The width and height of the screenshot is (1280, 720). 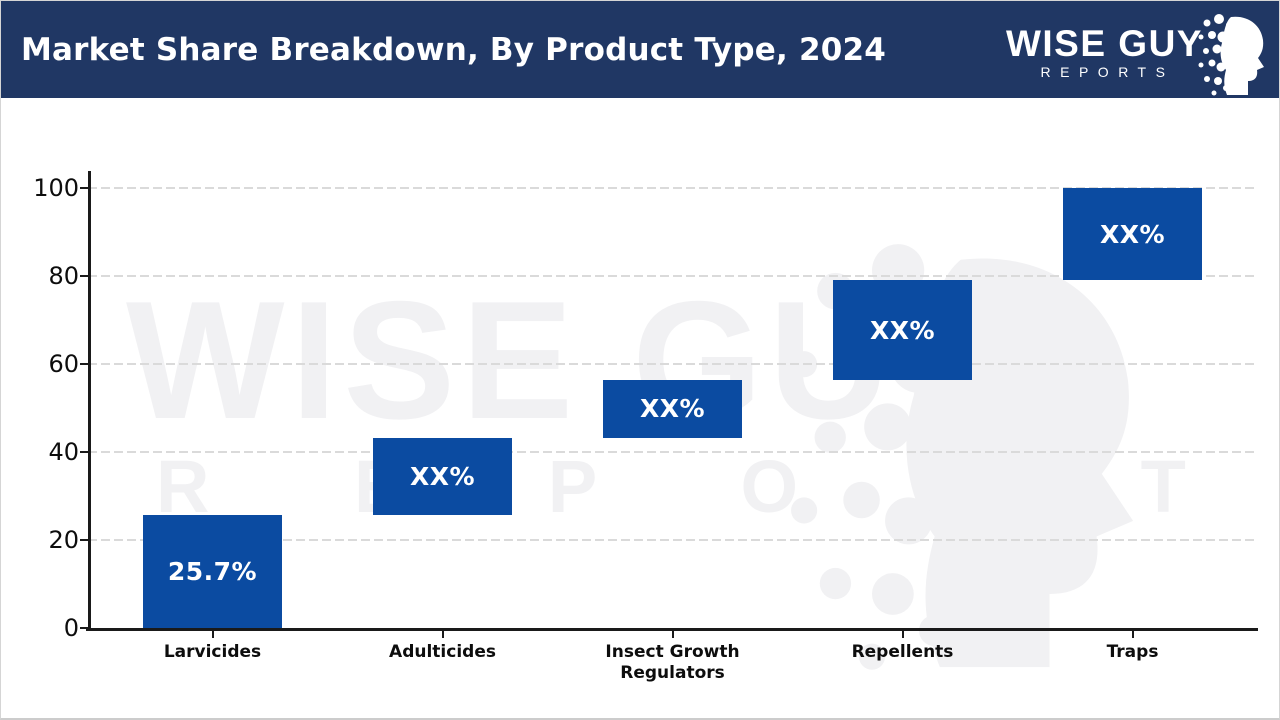 What do you see at coordinates (63, 364) in the screenshot?
I see `y-tick-label: 60` at bounding box center [63, 364].